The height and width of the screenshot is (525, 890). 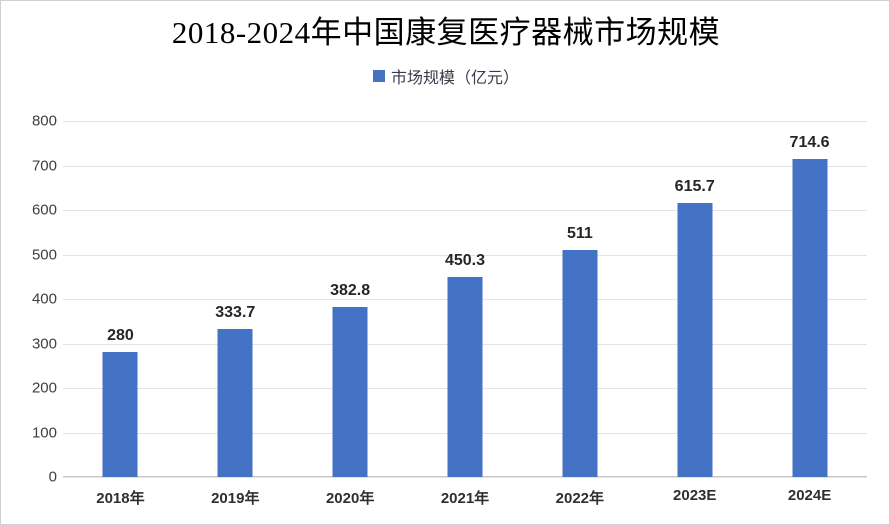 What do you see at coordinates (44, 165) in the screenshot?
I see `y-axis-tick-label: 700` at bounding box center [44, 165].